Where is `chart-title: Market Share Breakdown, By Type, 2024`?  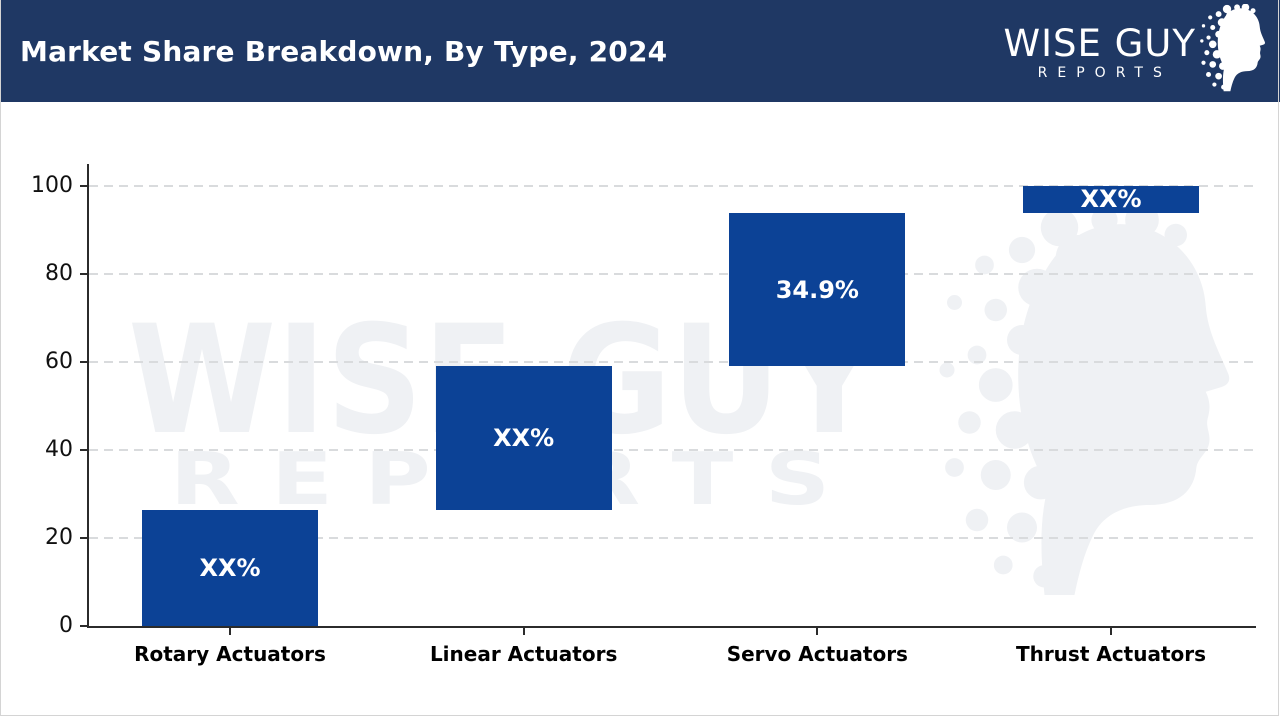 chart-title: Market Share Breakdown, By Type, 2024 is located at coordinates (344, 51).